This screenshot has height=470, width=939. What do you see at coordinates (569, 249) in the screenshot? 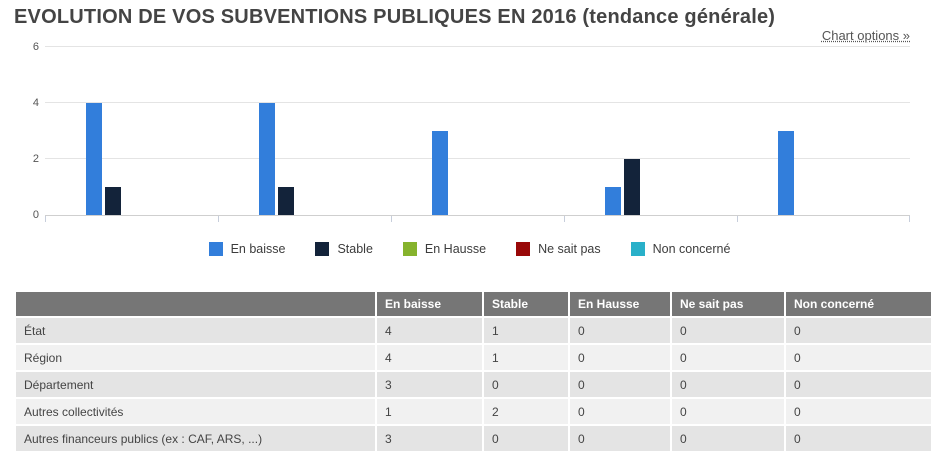
I see `legend-label: Ne sait pas` at bounding box center [569, 249].